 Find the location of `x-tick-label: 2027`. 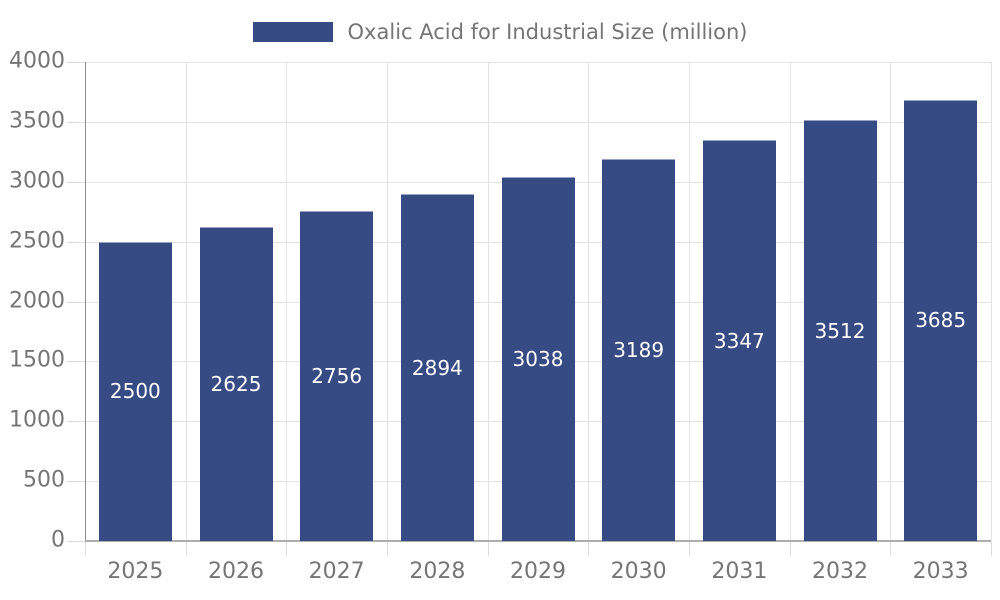

x-tick-label: 2027 is located at coordinates (336, 571).